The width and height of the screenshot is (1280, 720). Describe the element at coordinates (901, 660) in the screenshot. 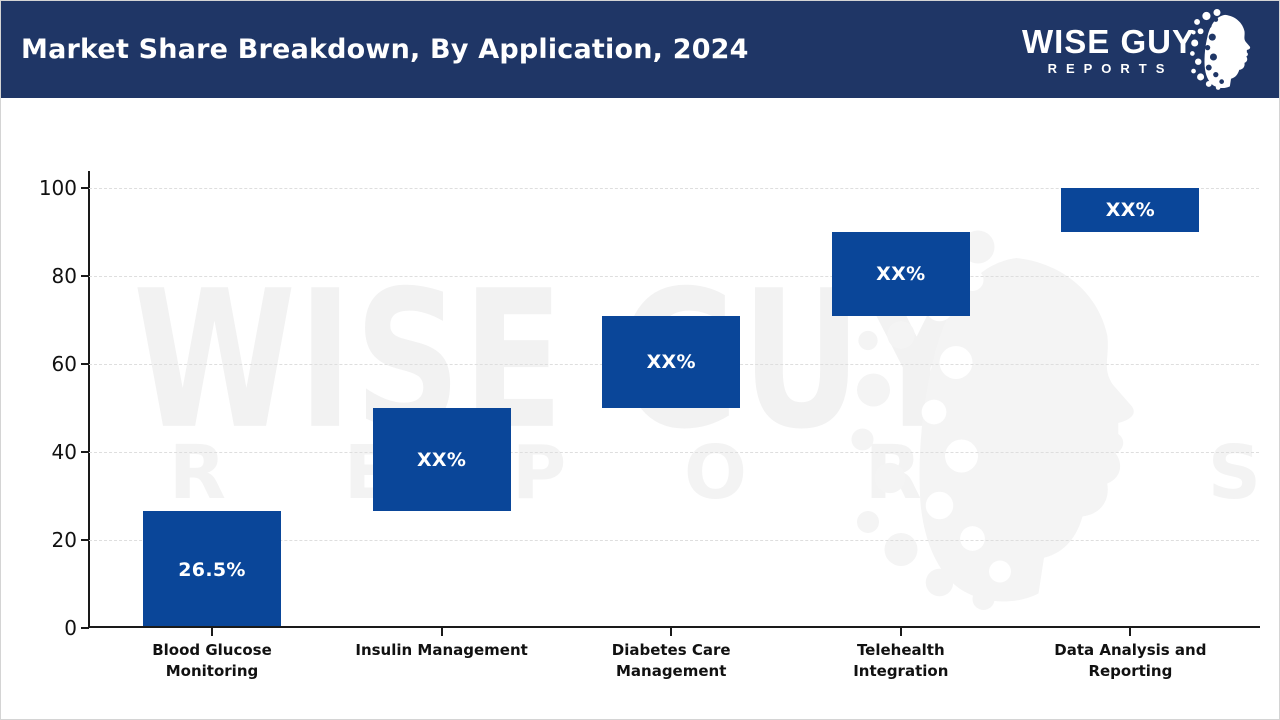

I see `category-label: Telehealth Integration` at that location.